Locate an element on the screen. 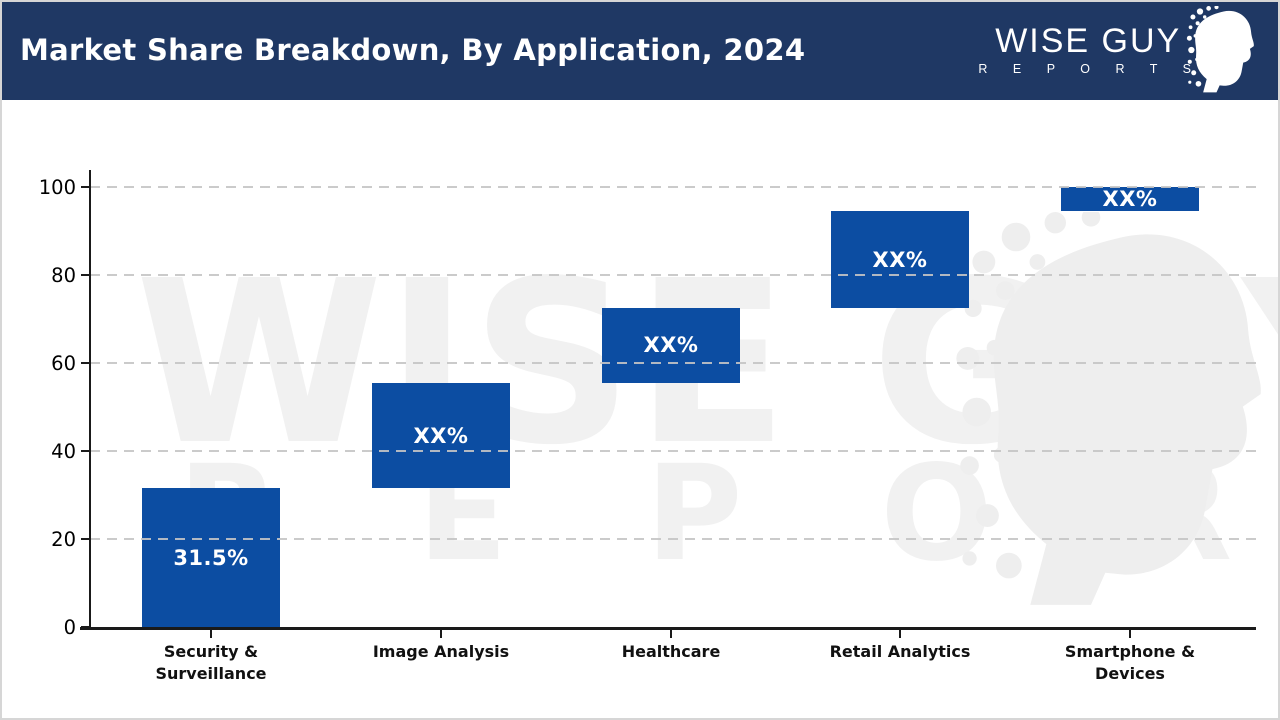 This screenshot has width=1280, height=720. x-axis-category-label: Security & Surveillance is located at coordinates (211, 662).